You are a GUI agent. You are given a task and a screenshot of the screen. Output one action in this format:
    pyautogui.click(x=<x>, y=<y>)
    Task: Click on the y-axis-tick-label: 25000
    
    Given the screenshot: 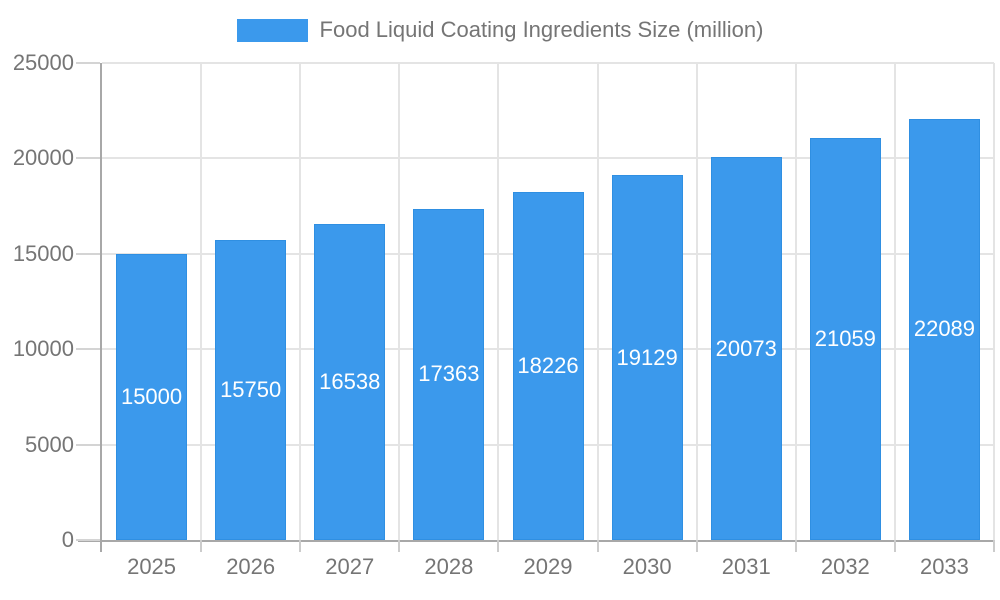 What is the action you would take?
    pyautogui.click(x=43, y=62)
    